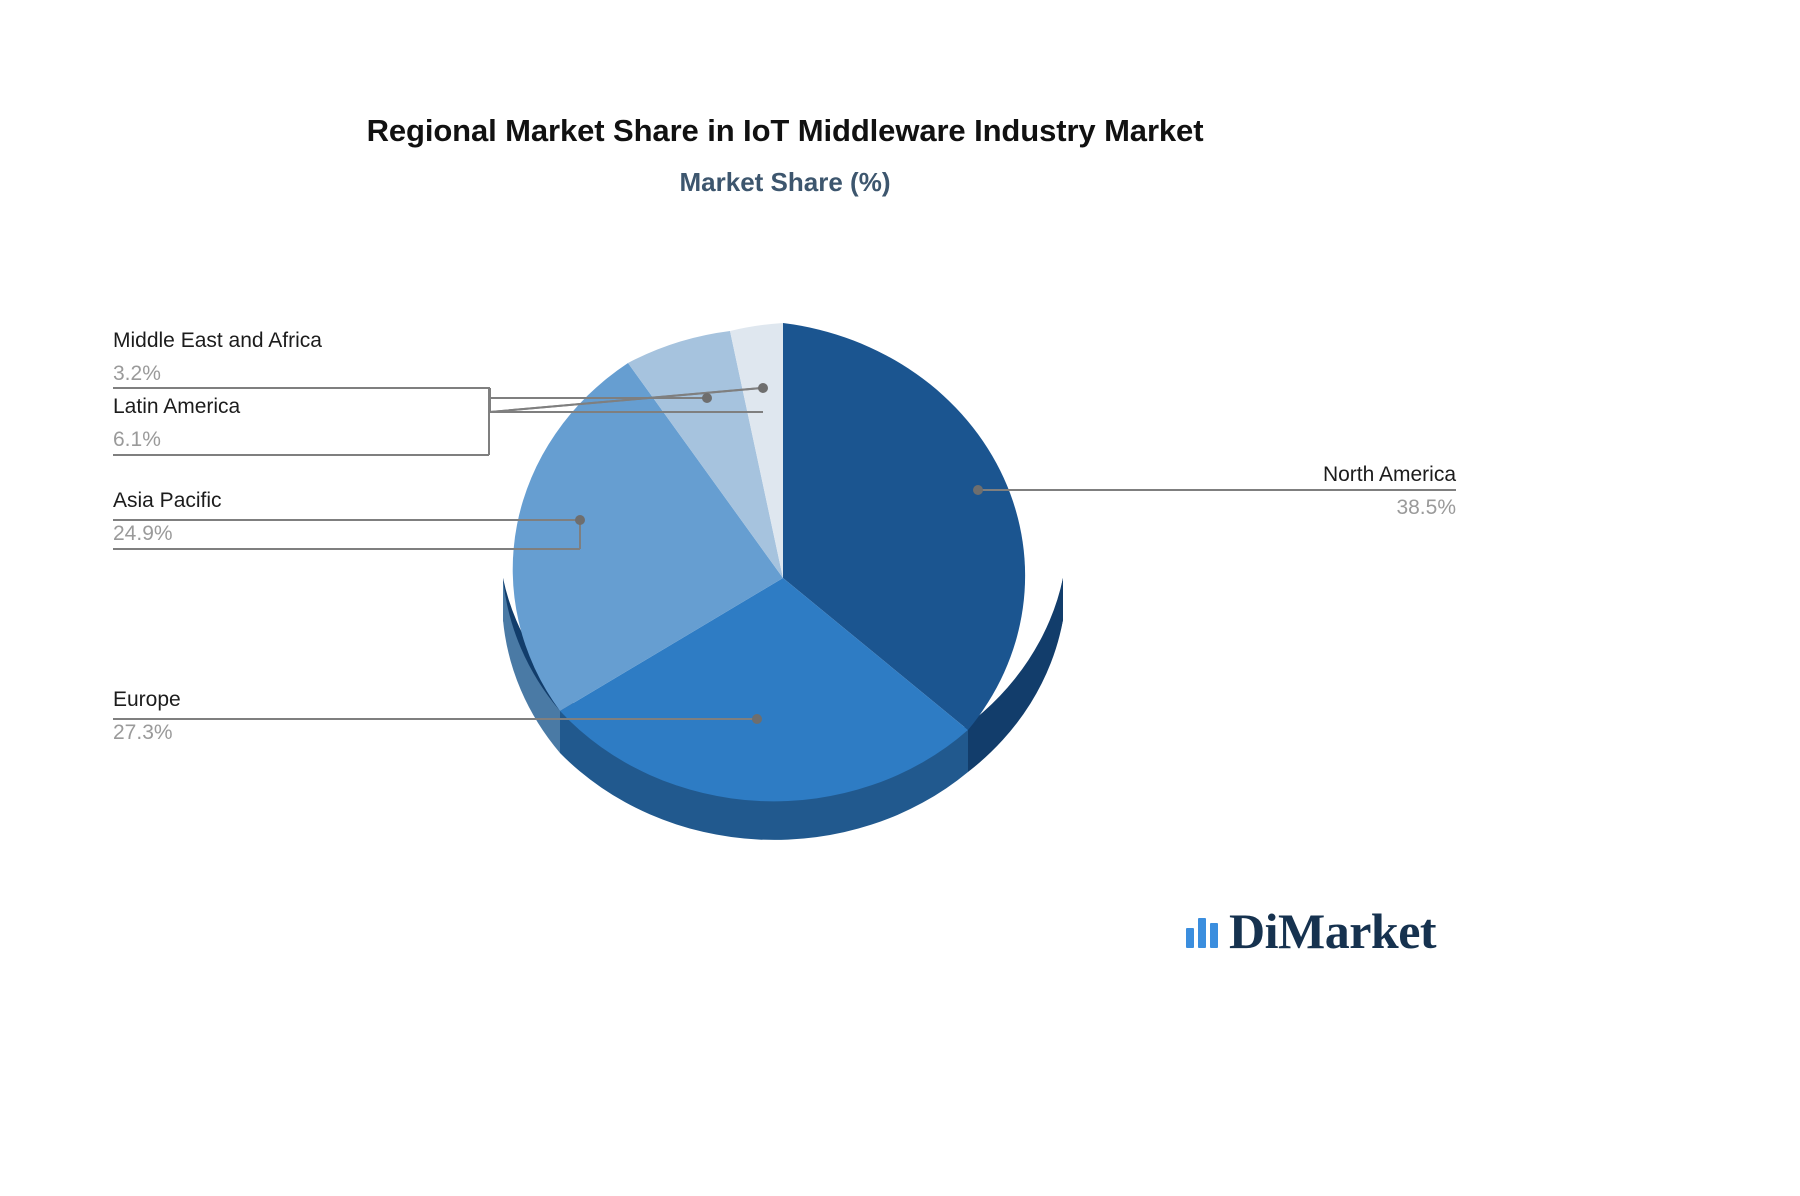 This screenshot has height=1196, width=1800. Describe the element at coordinates (756, 450) in the screenshot. I see `pie-slice-middle-east-and-africa` at that location.